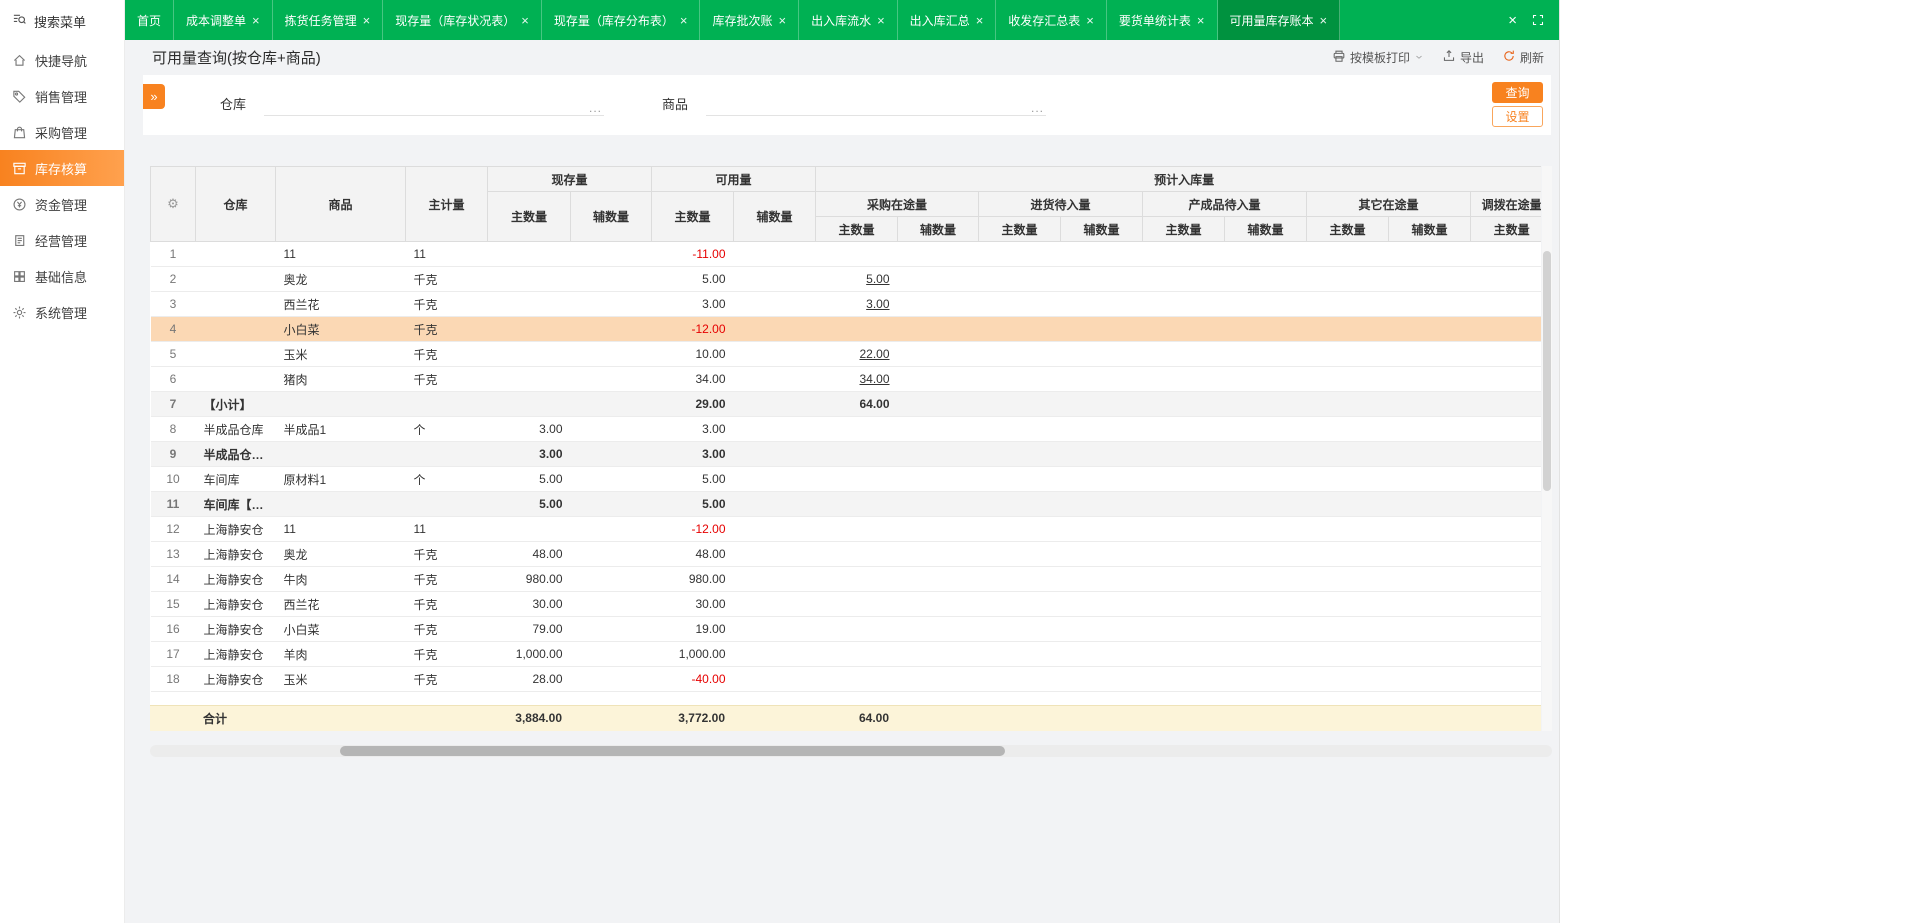 The width and height of the screenshot is (1915, 923). Describe the element at coordinates (1419, 58) in the screenshot. I see `chevron-down-icon` at that location.